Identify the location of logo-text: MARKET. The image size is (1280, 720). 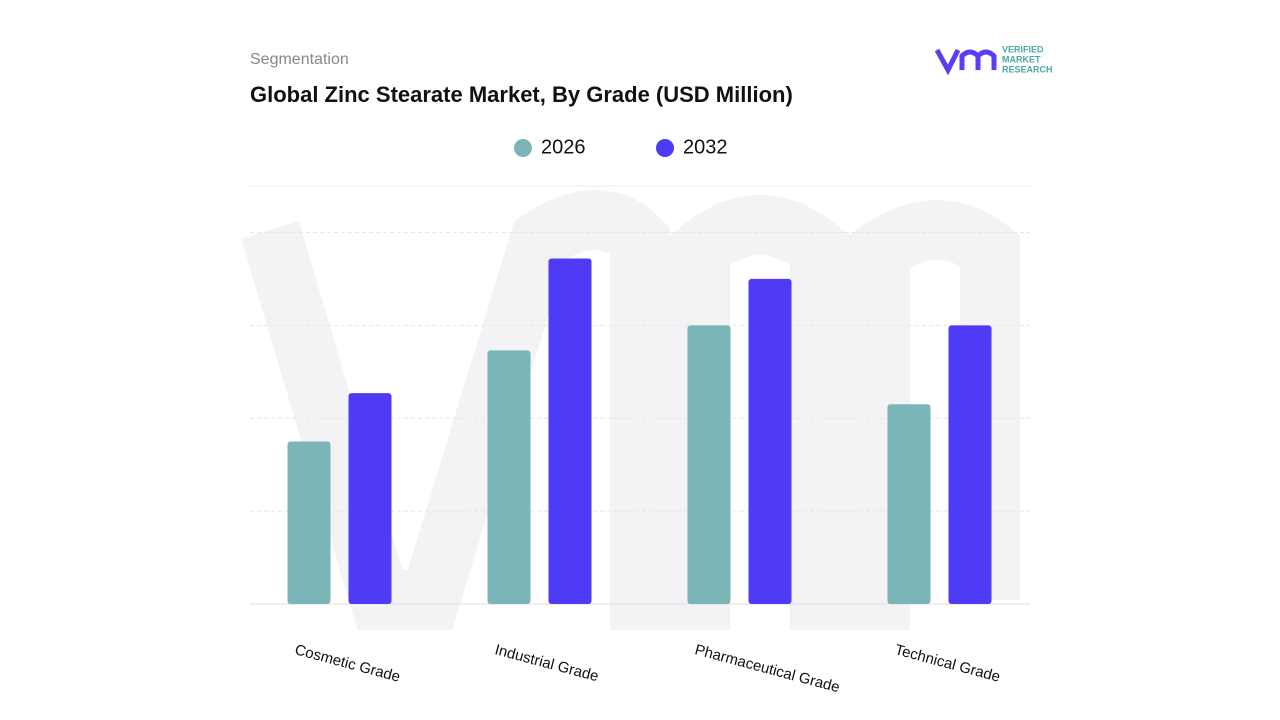
(1021, 59).